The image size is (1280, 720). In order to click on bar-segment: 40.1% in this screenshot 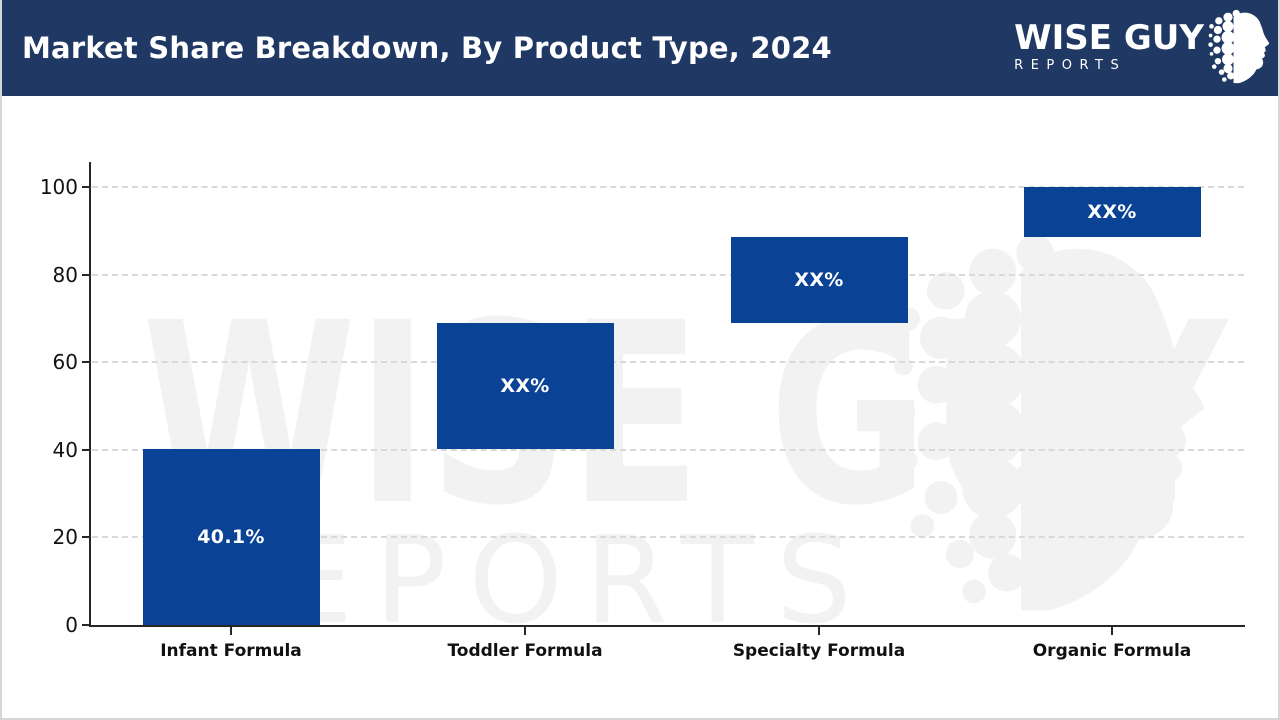, I will do `click(231, 537)`.